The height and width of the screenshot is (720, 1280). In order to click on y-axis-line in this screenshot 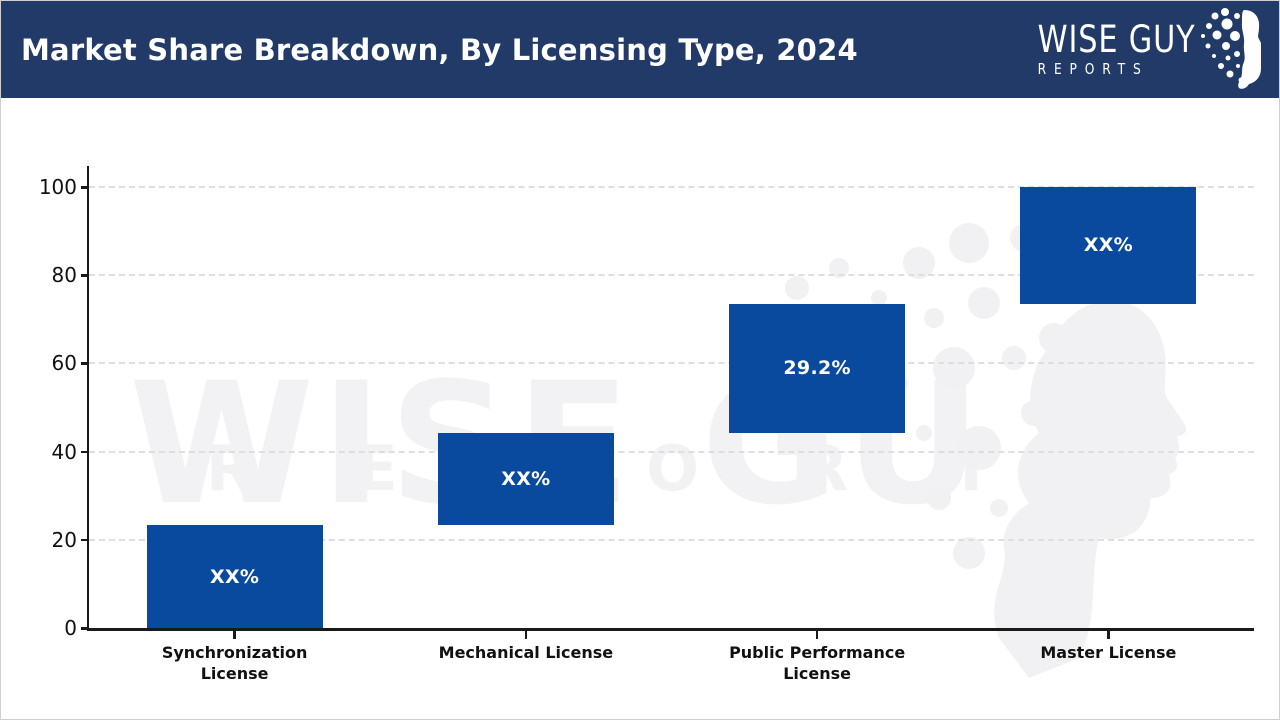, I will do `click(87, 398)`.